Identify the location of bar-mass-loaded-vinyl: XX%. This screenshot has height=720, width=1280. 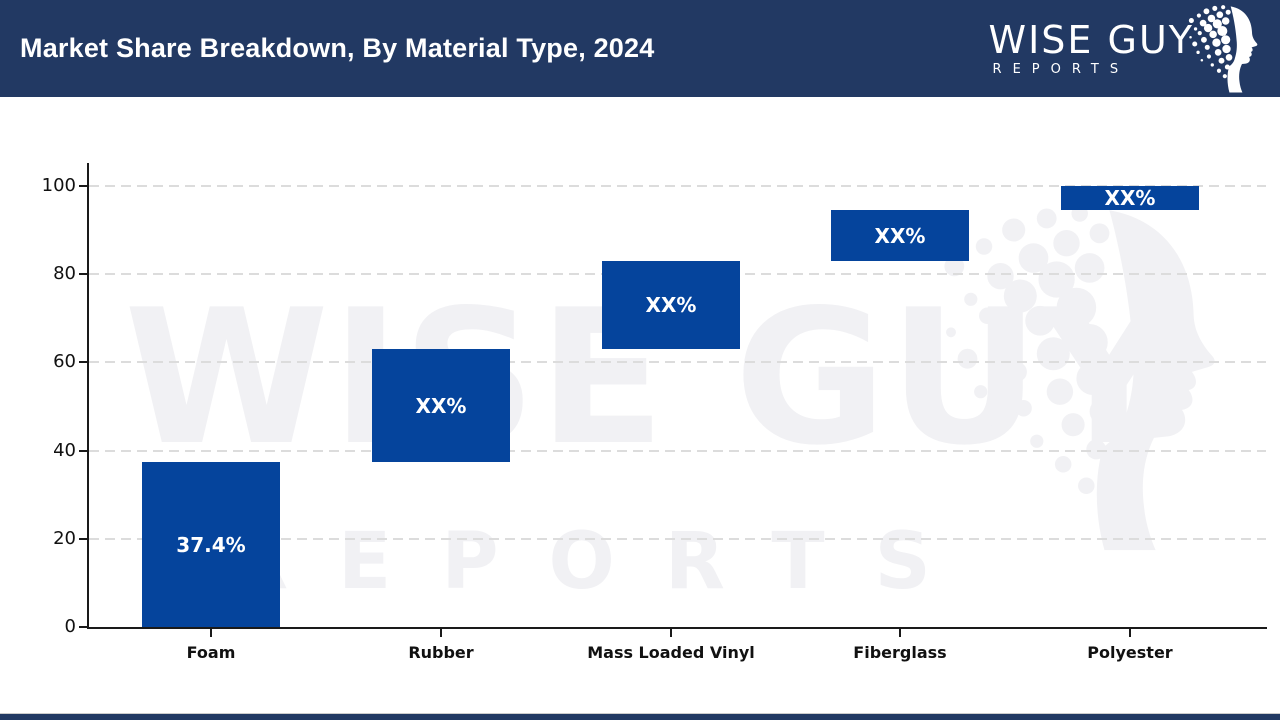
(671, 305).